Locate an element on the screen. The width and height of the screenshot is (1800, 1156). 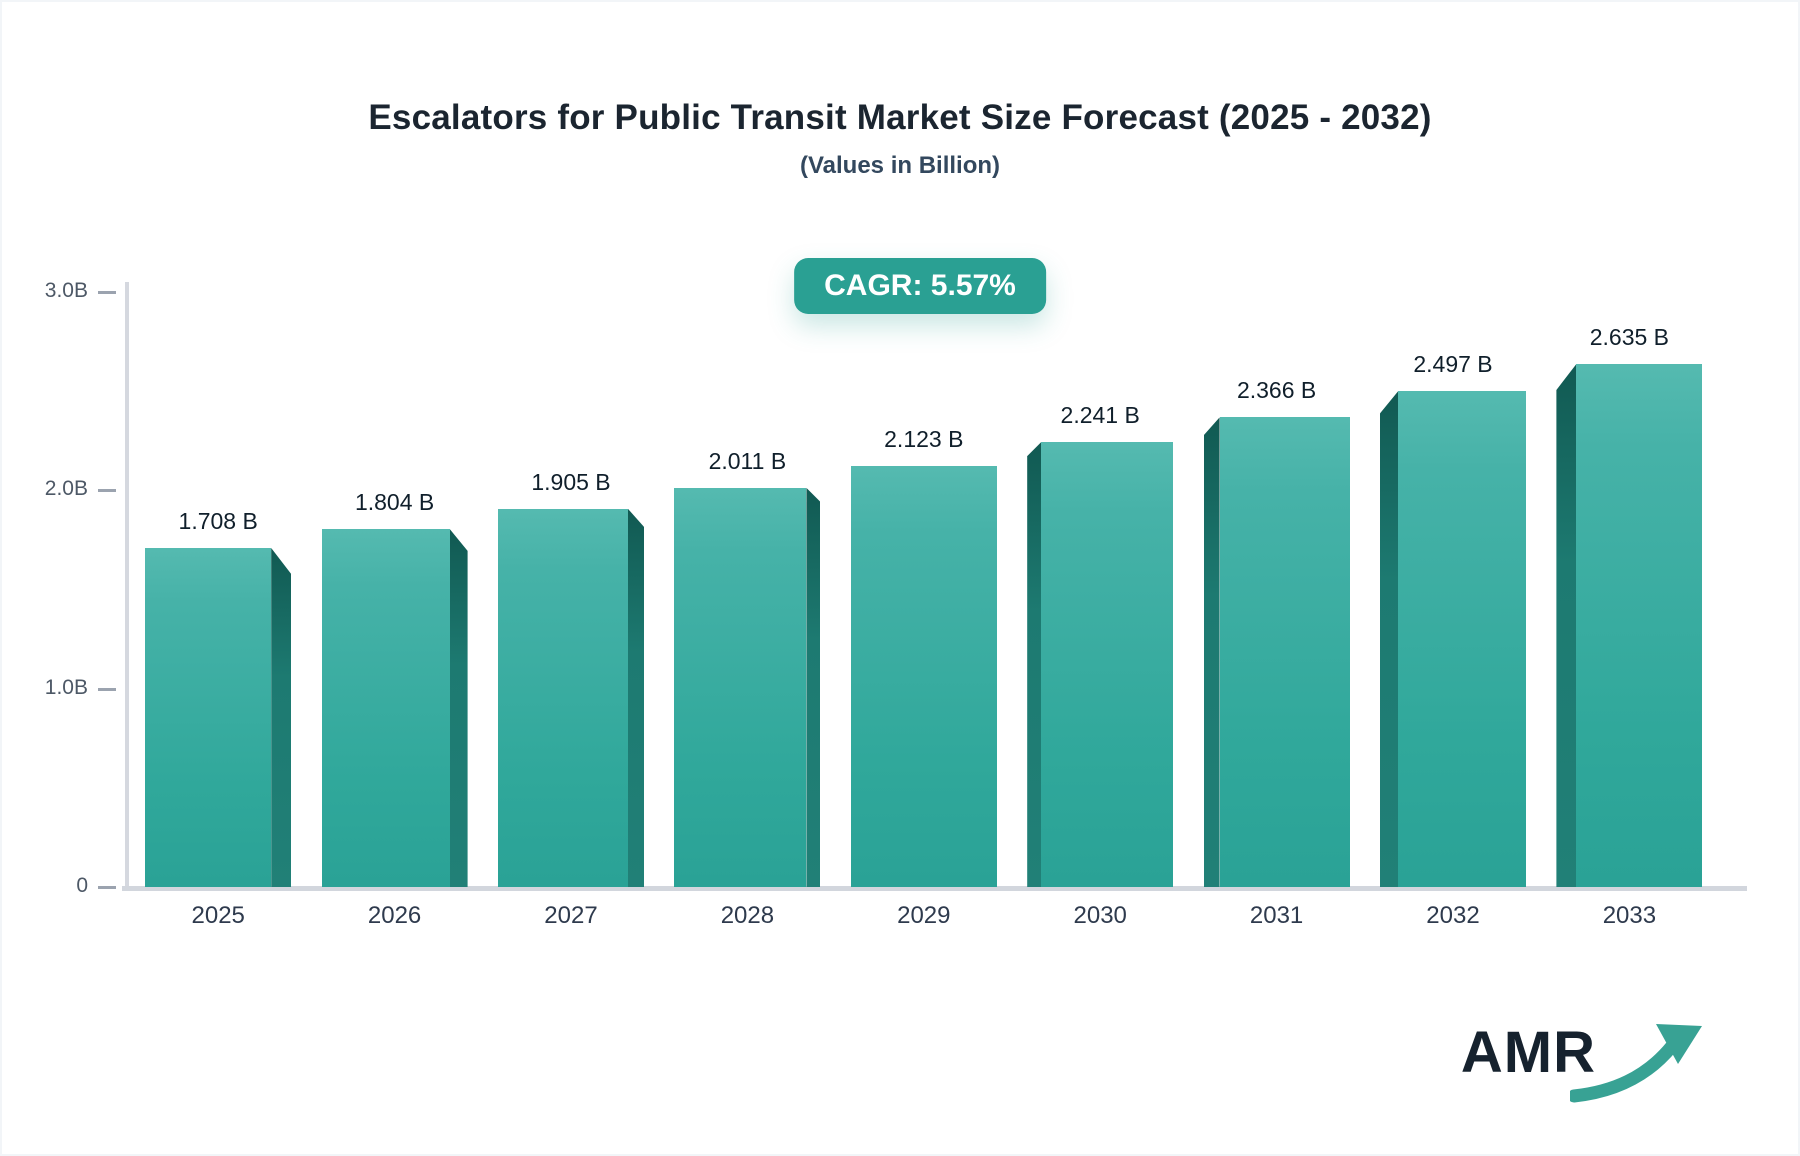
y-axis-tick-label: 1.0B is located at coordinates (66, 687).